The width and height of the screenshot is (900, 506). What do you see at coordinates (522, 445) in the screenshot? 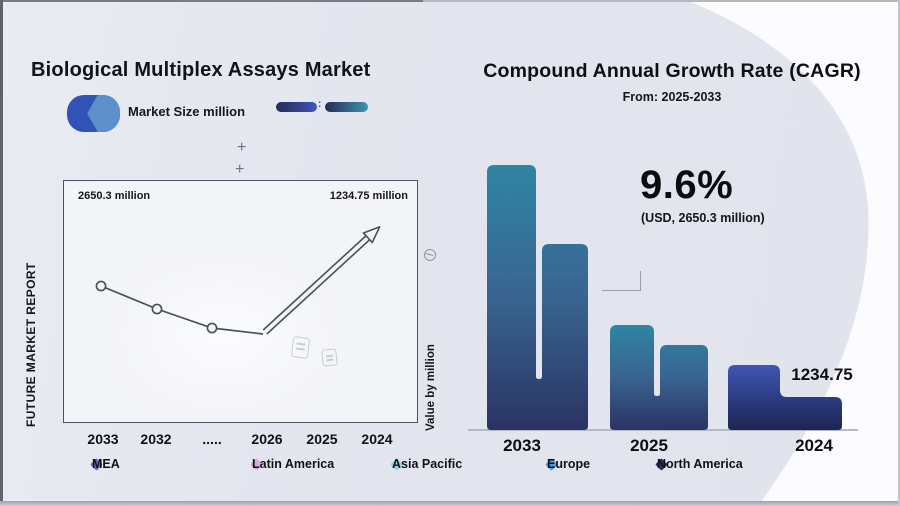
I see `cagr-x-label-2033: 2033` at bounding box center [522, 445].